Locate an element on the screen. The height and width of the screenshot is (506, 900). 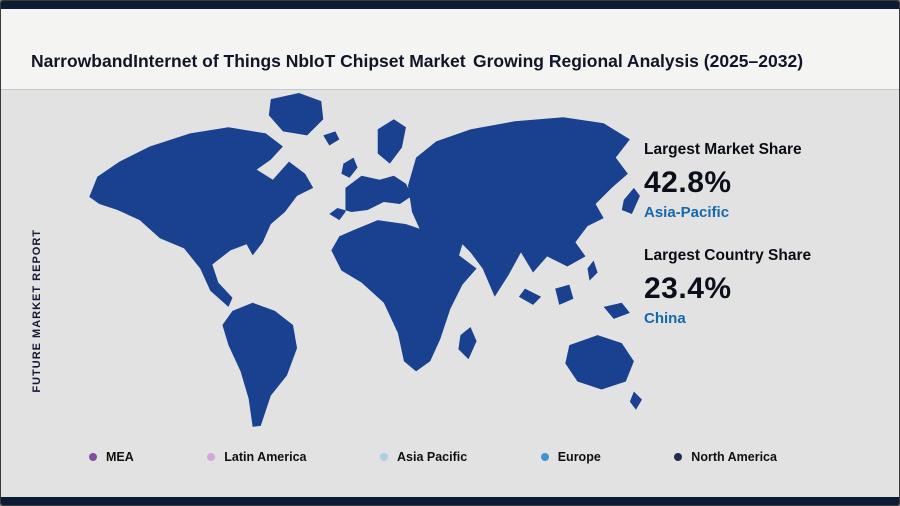
legend-label: North America is located at coordinates (734, 457).